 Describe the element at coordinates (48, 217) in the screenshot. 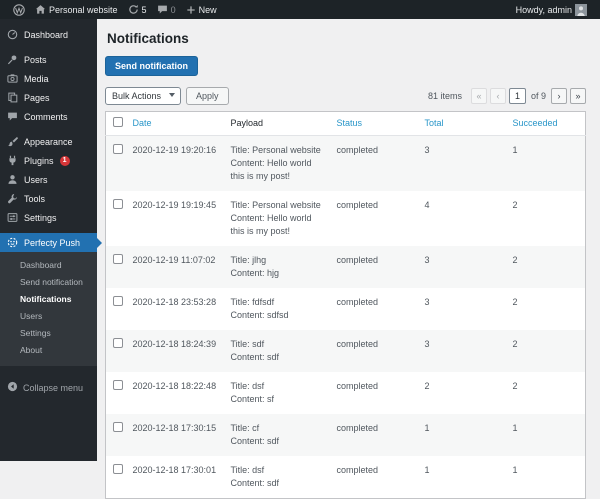

I see `sidebar-item-settings: Settings` at that location.